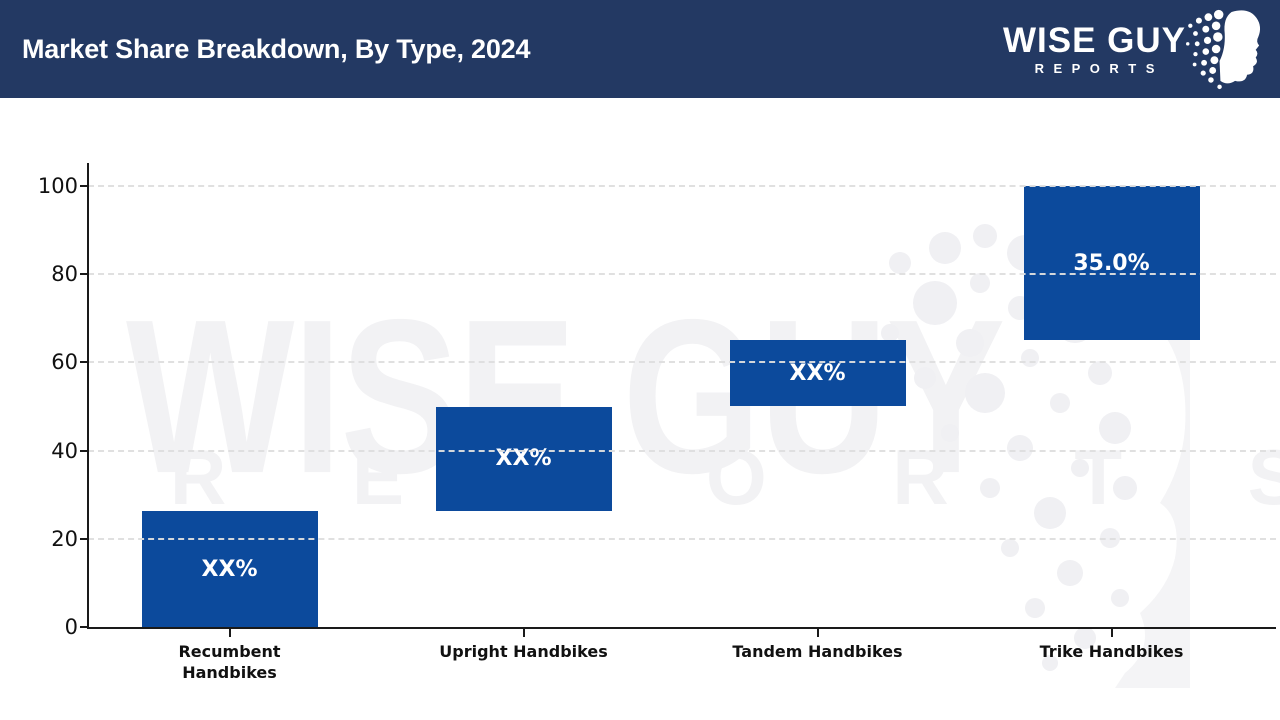 This screenshot has width=1280, height=720. I want to click on category-label-3: Tandem Handbikes, so click(818, 651).